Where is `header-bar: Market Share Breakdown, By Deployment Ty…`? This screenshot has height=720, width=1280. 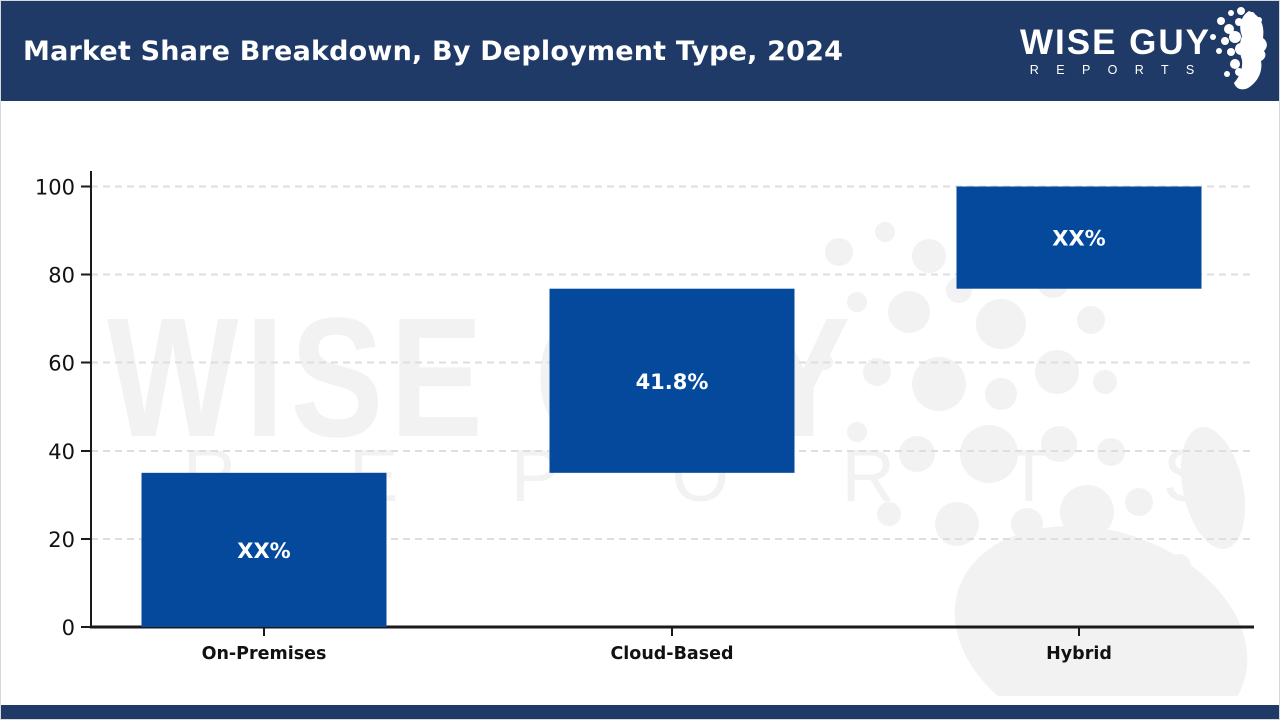 header-bar: Market Share Breakdown, By Deployment Ty… is located at coordinates (640, 51).